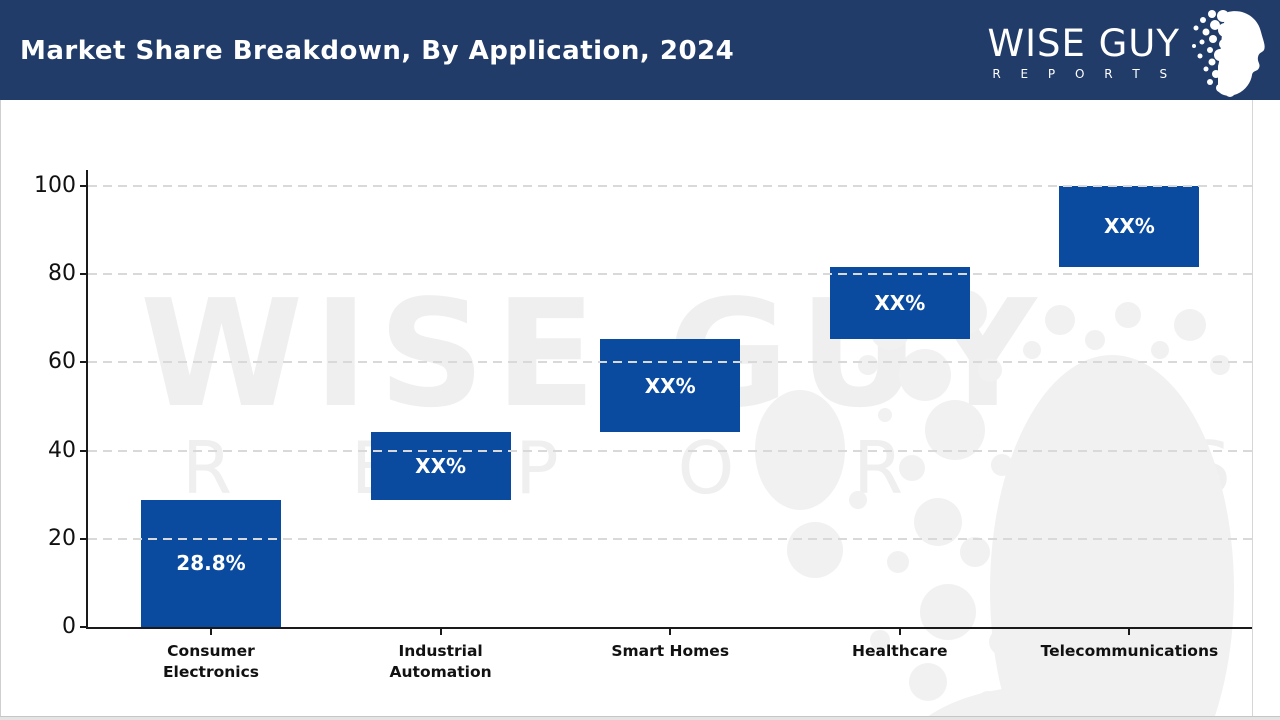 Image resolution: width=1280 pixels, height=720 pixels. I want to click on logo-text: WISE GUY R E P O R T S, so click(1084, 51).